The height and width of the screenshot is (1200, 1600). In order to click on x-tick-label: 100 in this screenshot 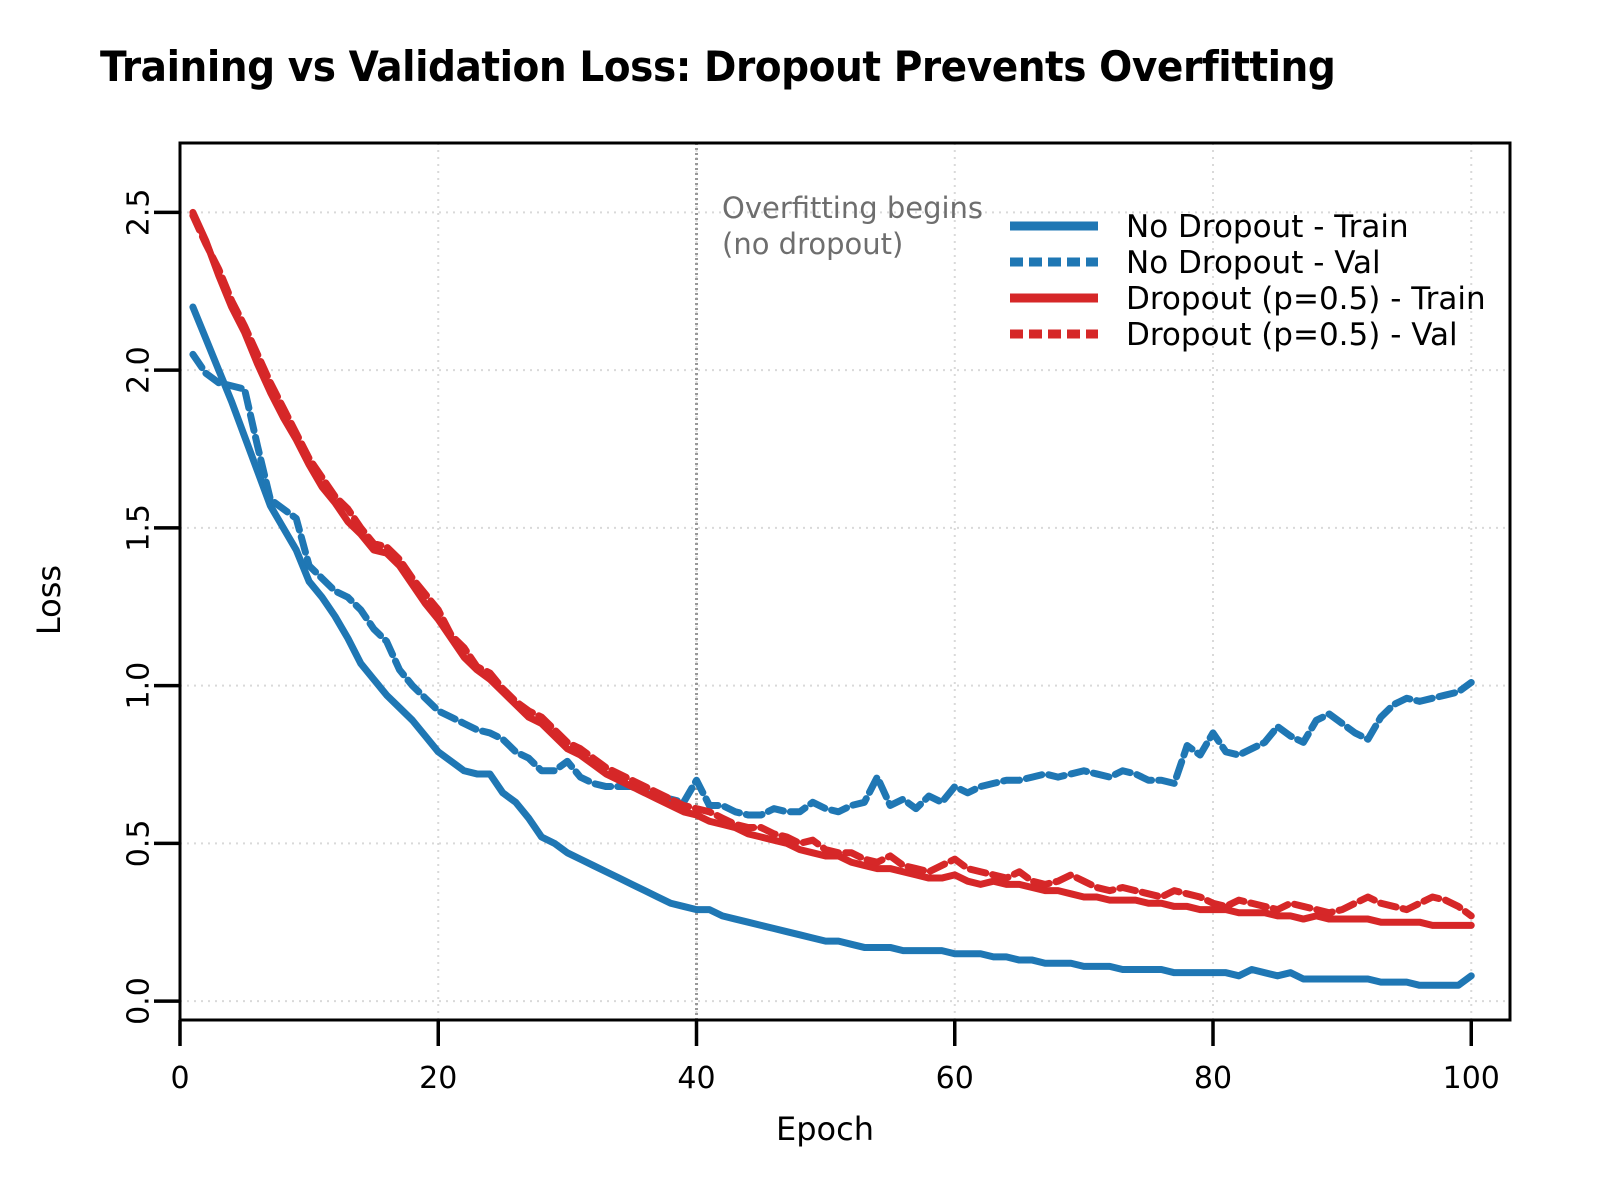, I will do `click(1471, 1078)`.